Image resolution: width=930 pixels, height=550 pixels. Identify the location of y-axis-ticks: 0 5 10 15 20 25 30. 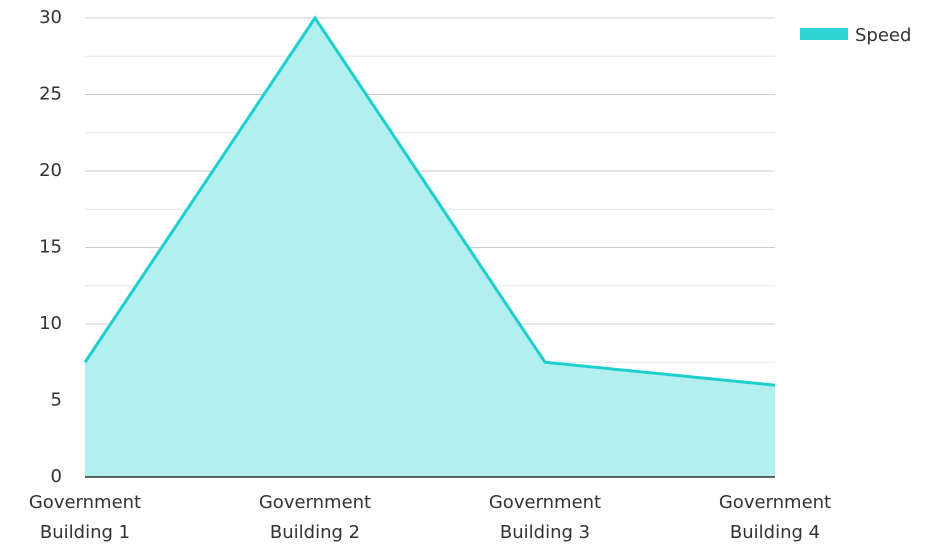
(50, 247).